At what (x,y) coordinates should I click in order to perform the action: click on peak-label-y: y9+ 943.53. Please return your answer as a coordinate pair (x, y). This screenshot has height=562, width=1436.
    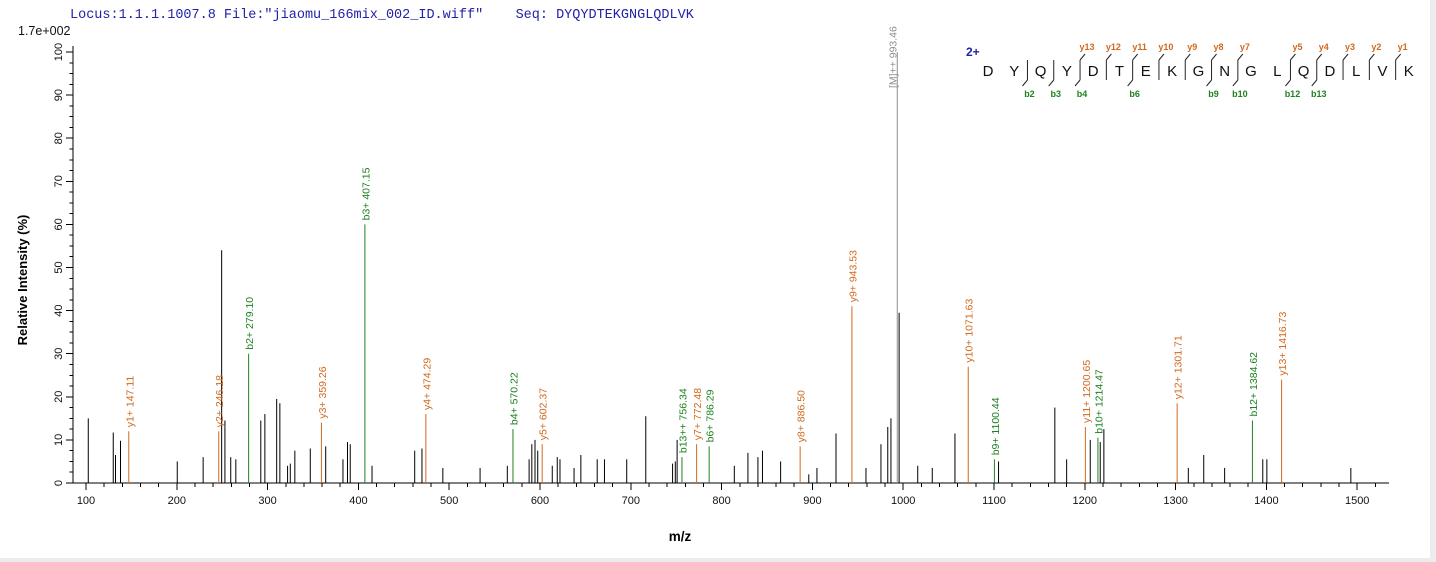
    Looking at the image, I should click on (853, 276).